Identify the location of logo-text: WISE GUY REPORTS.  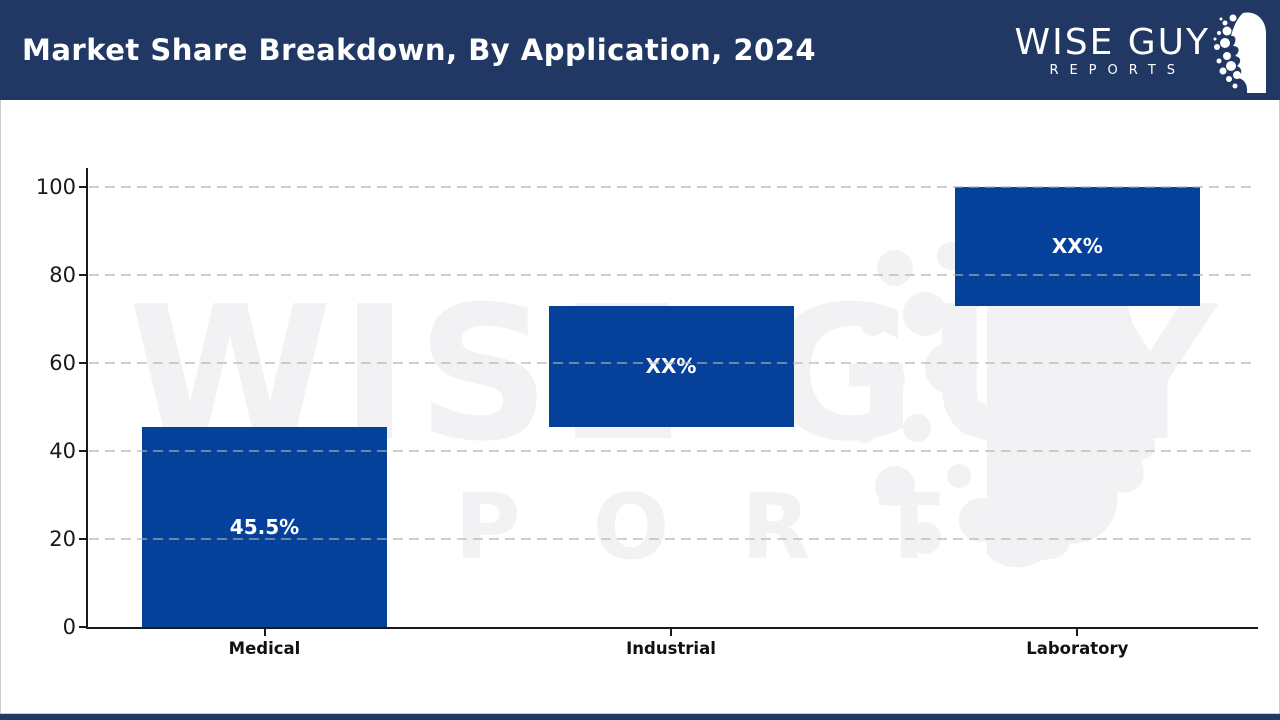
(1112, 50).